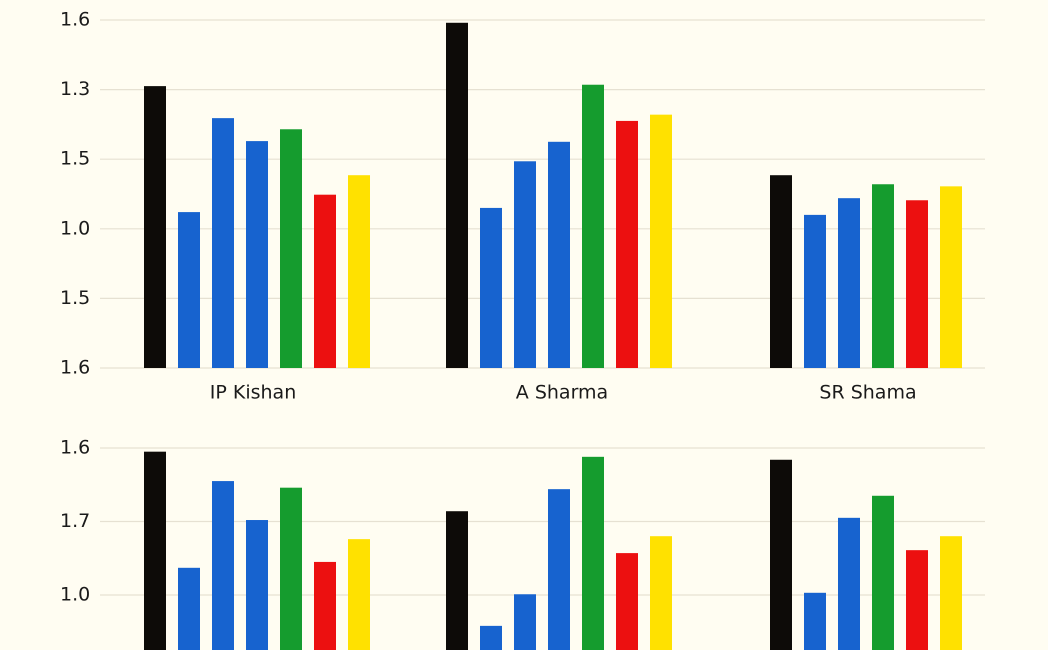  Describe the element at coordinates (75, 89) in the screenshot. I see `y-tick-label: 1.3` at that location.